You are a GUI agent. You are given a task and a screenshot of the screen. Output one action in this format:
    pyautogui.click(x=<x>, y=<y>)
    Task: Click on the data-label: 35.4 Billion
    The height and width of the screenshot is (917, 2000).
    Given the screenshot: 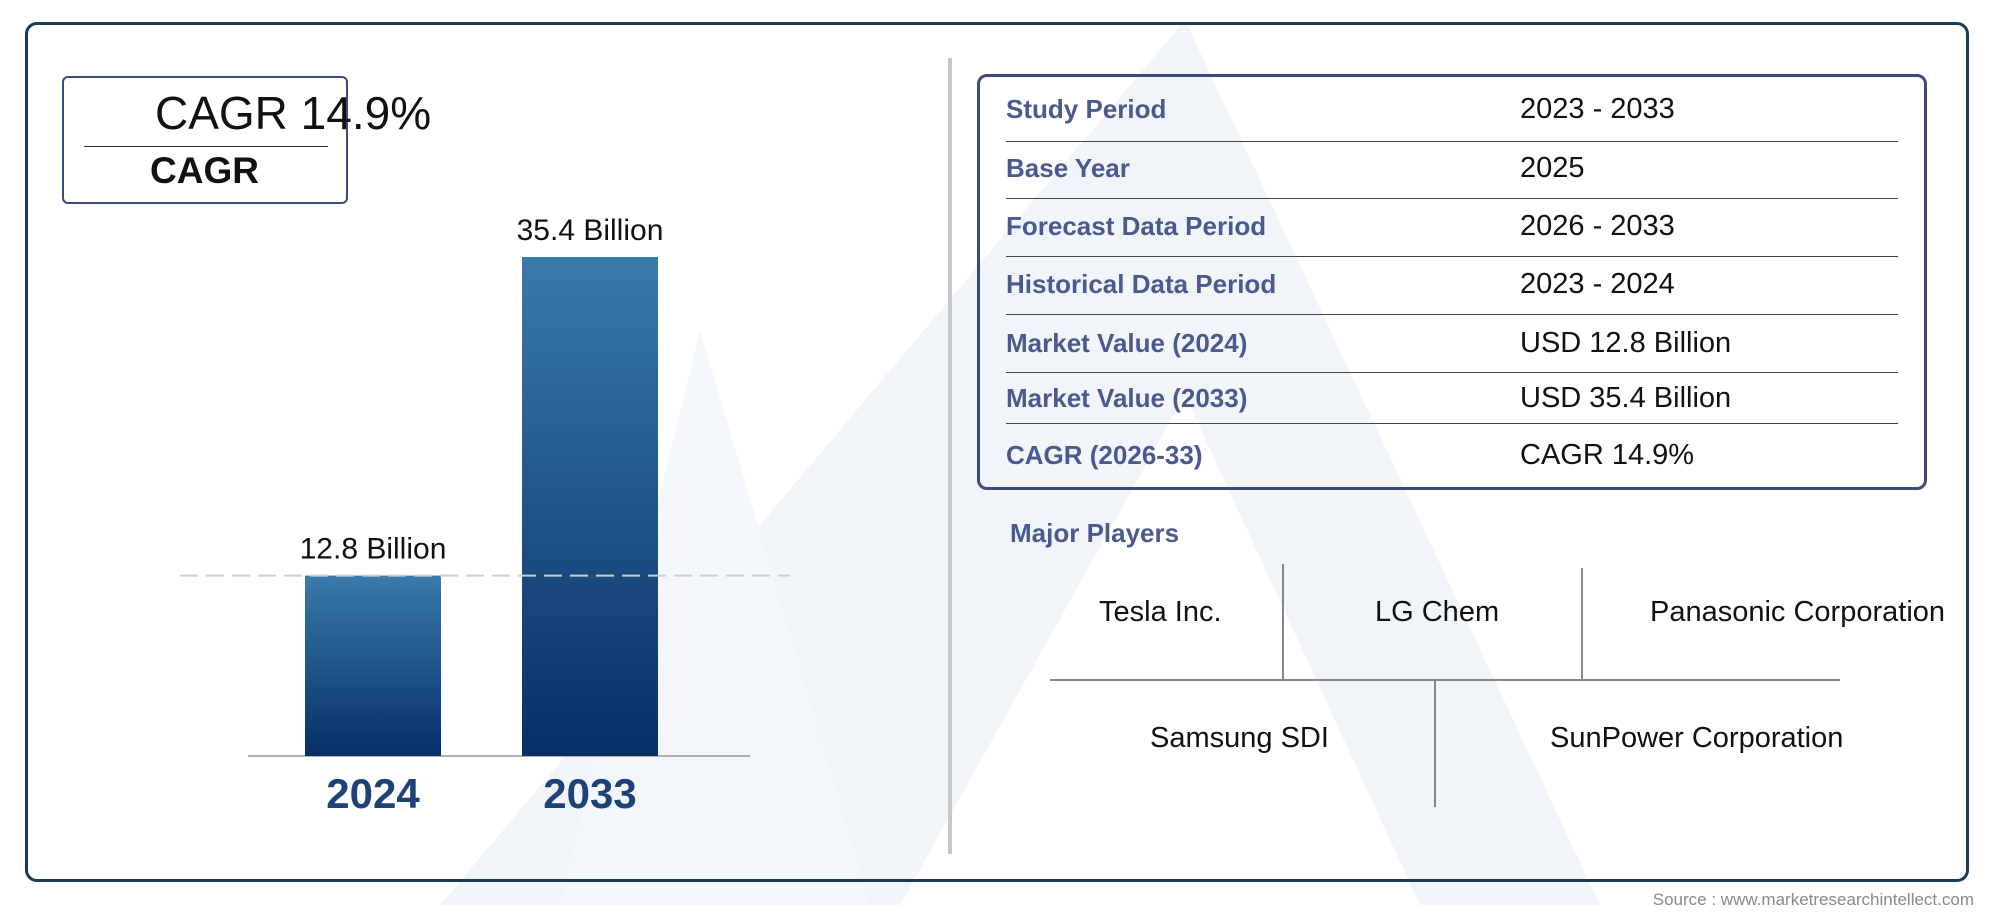 What is the action you would take?
    pyautogui.click(x=590, y=230)
    